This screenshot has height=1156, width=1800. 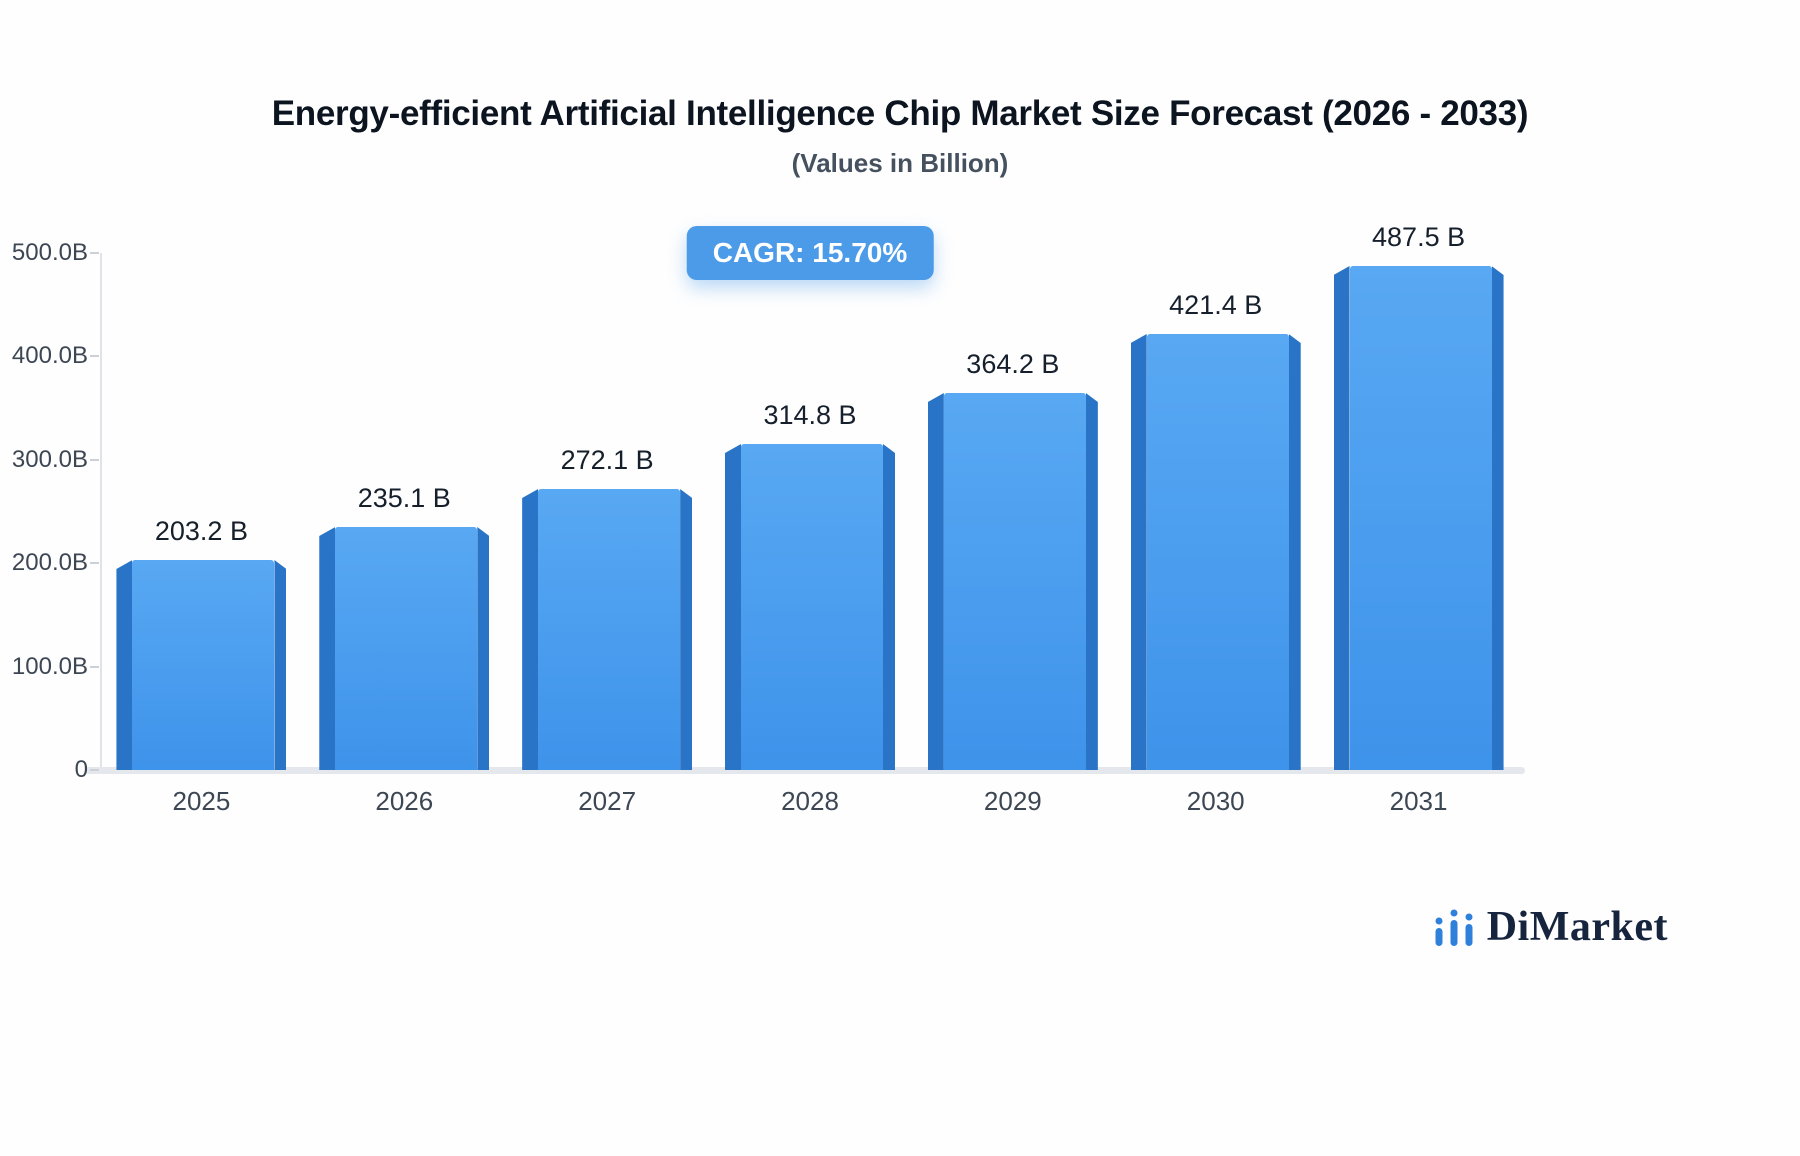 What do you see at coordinates (1454, 927) in the screenshot?
I see `bar-chart-icon` at bounding box center [1454, 927].